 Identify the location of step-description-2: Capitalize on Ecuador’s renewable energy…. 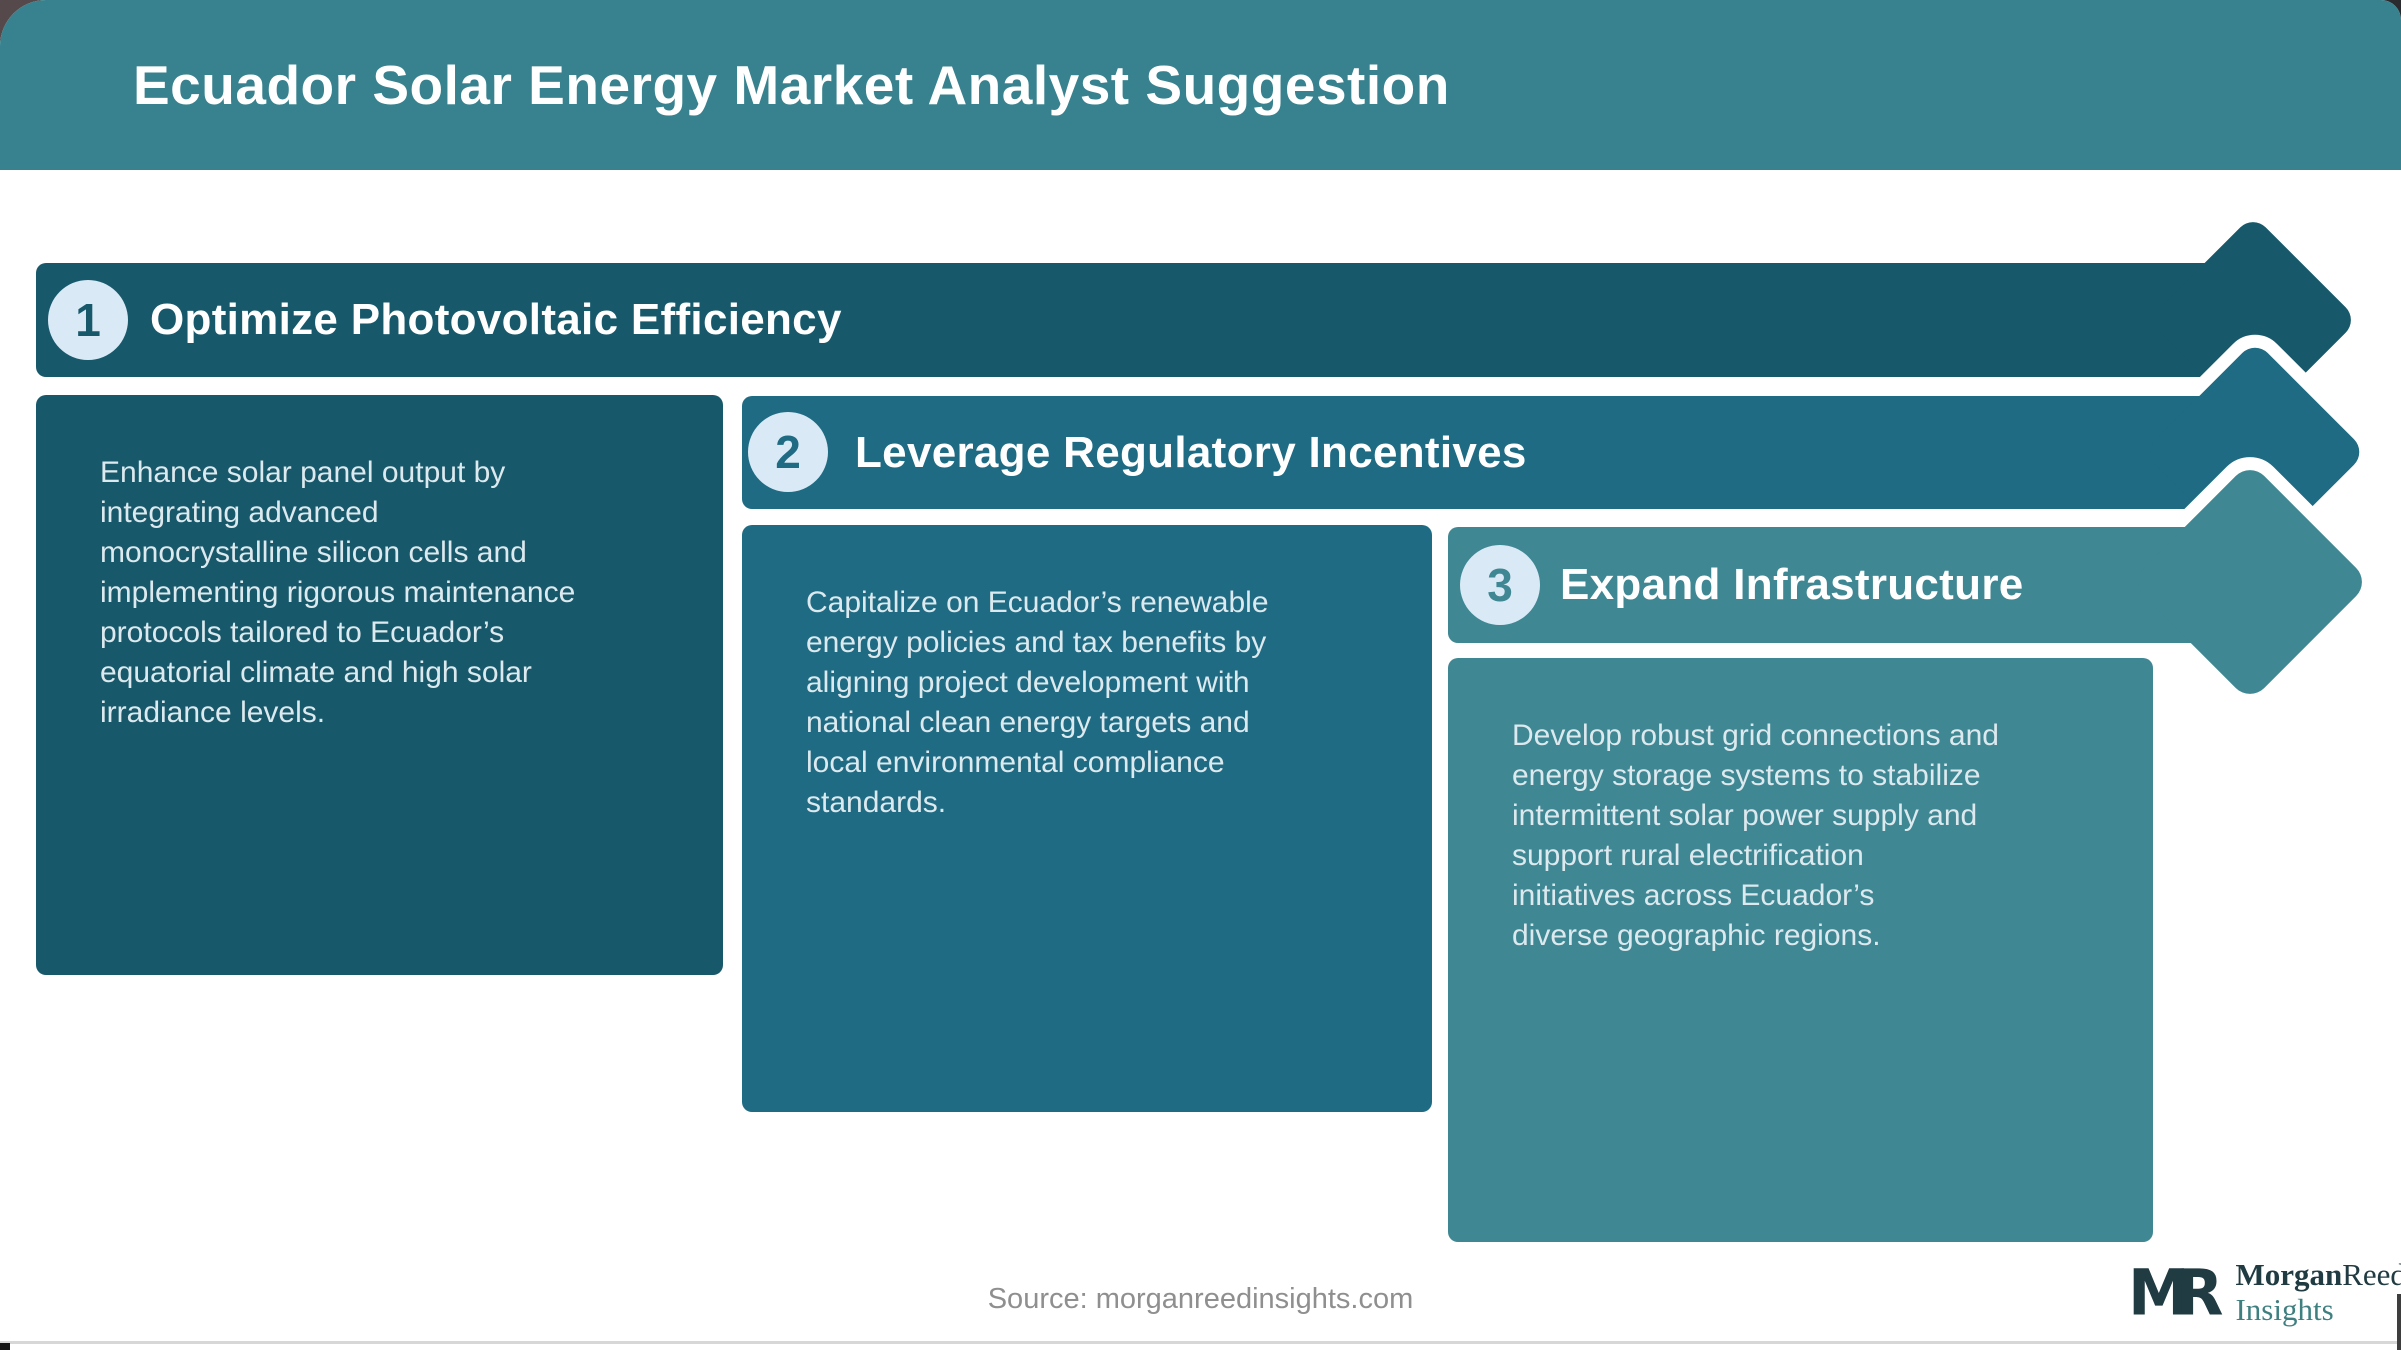
(1037, 702).